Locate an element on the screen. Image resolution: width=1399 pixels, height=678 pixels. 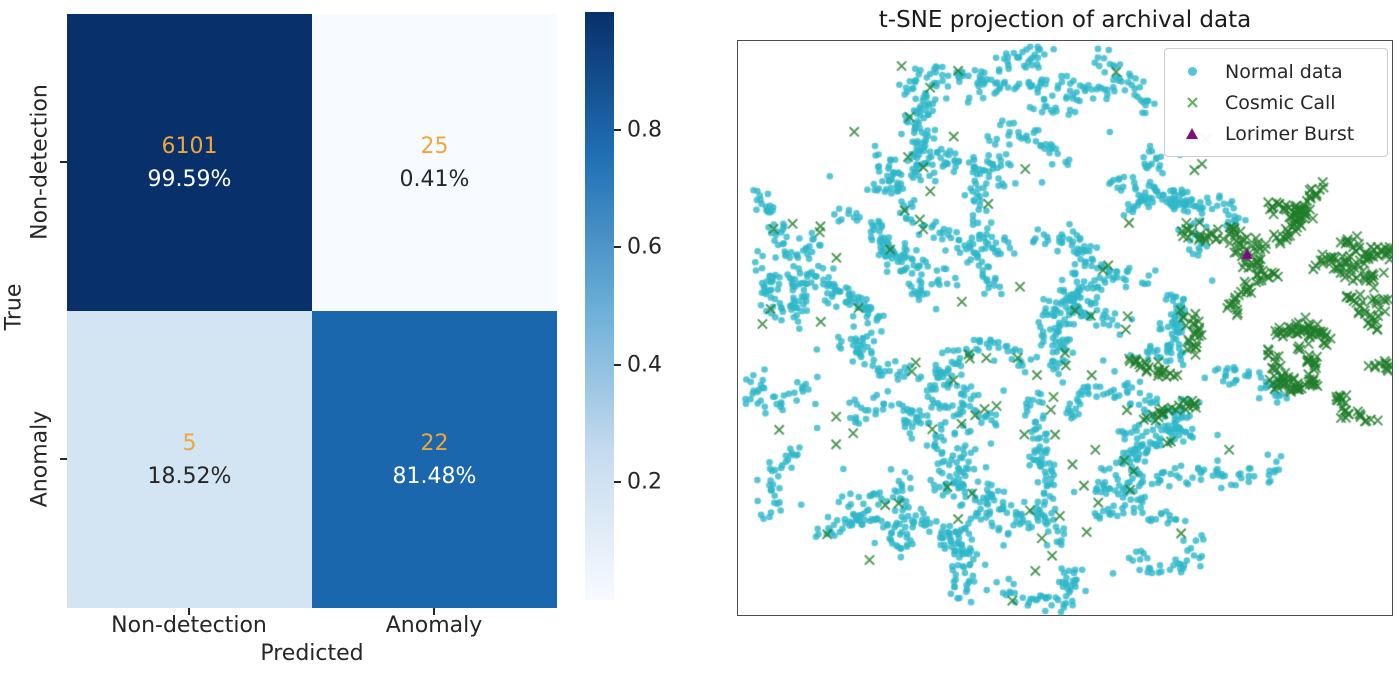
legend-item-cosmic-call: Cosmic Call is located at coordinates (1276, 102).